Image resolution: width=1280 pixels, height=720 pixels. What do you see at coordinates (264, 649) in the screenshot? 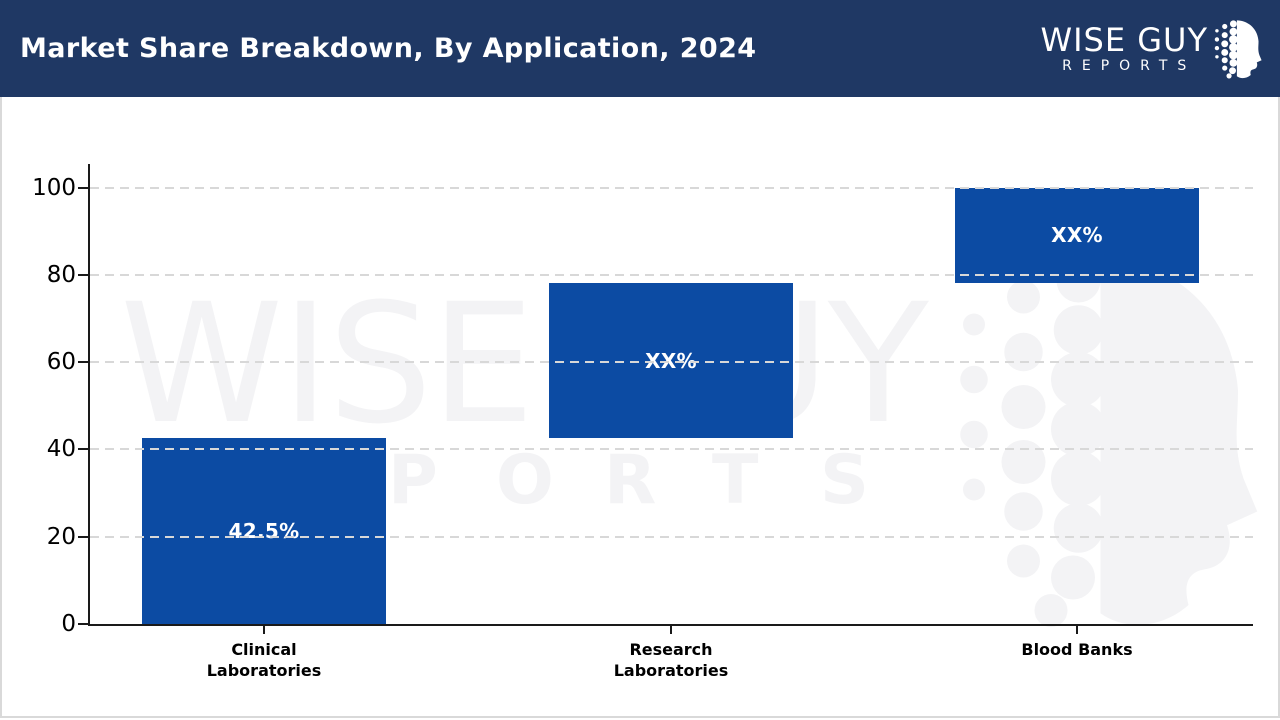
I see `x-axis-label-line: Clinical` at bounding box center [264, 649].